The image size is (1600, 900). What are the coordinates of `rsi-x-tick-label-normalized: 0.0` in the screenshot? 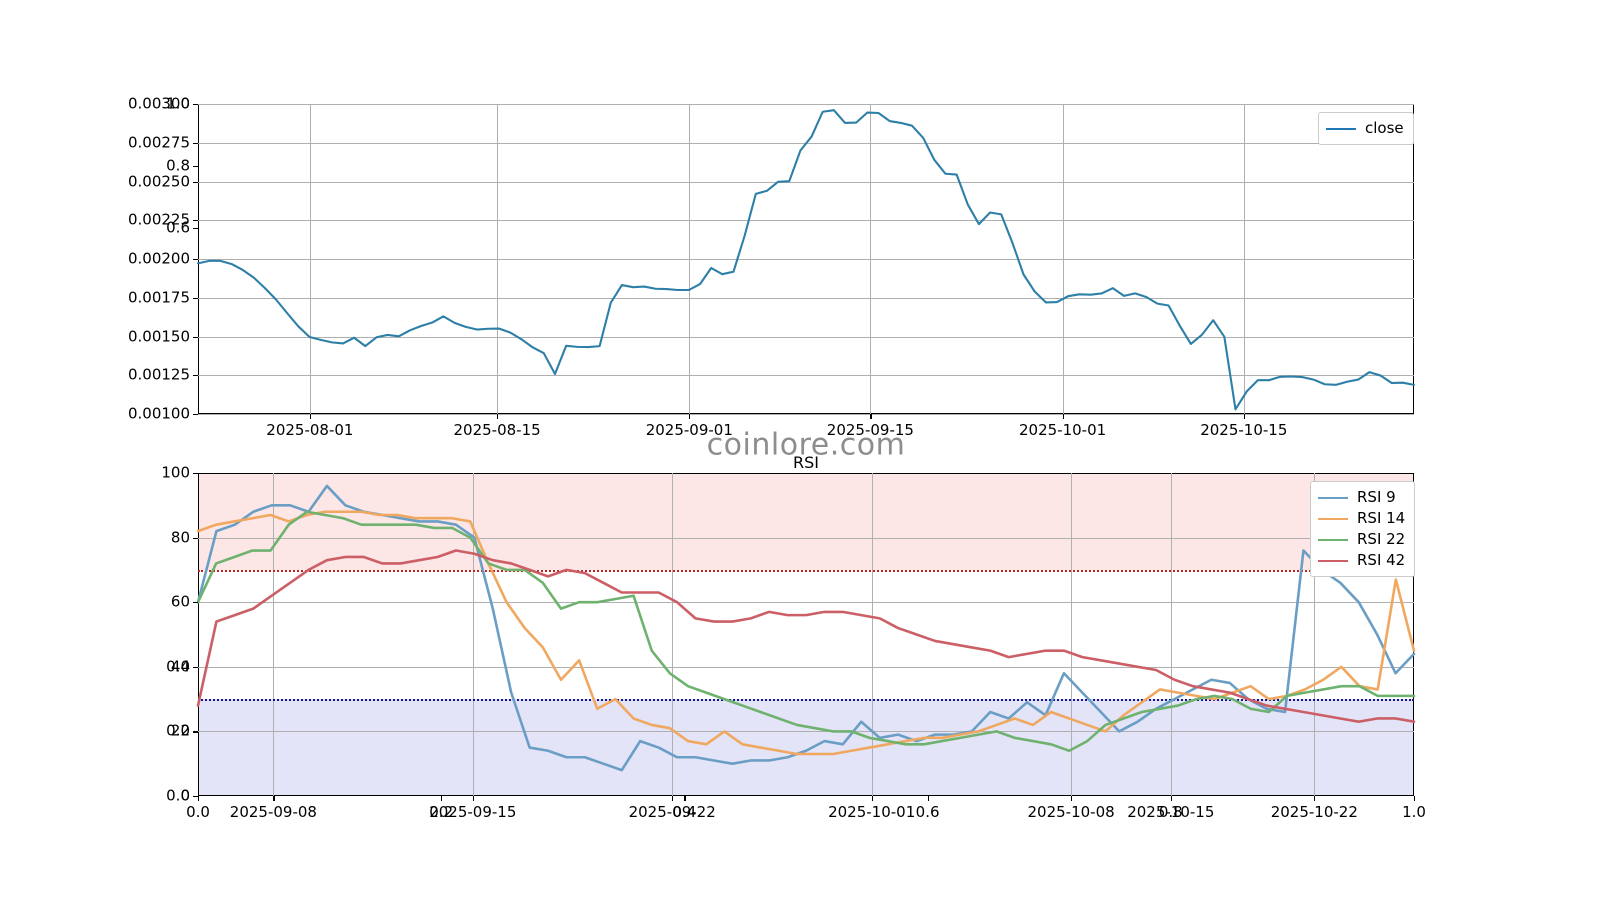 It's located at (198, 812).